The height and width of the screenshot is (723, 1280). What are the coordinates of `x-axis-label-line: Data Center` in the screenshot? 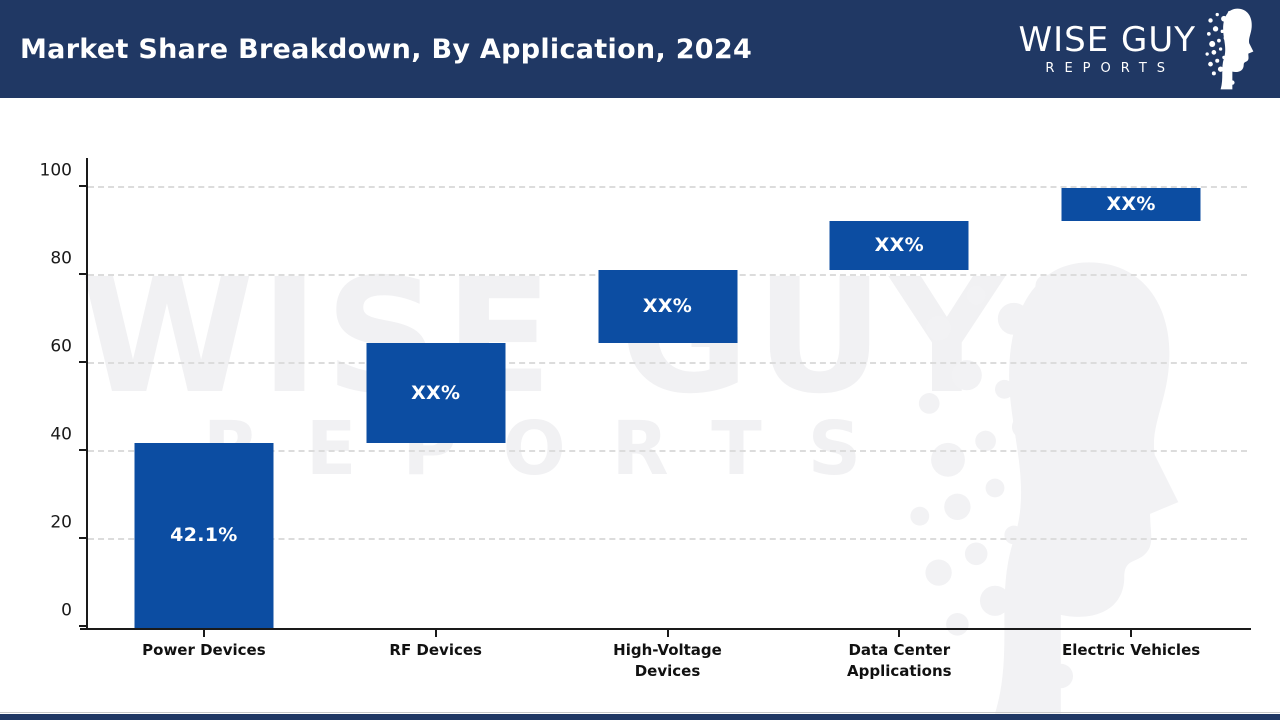 It's located at (899, 650).